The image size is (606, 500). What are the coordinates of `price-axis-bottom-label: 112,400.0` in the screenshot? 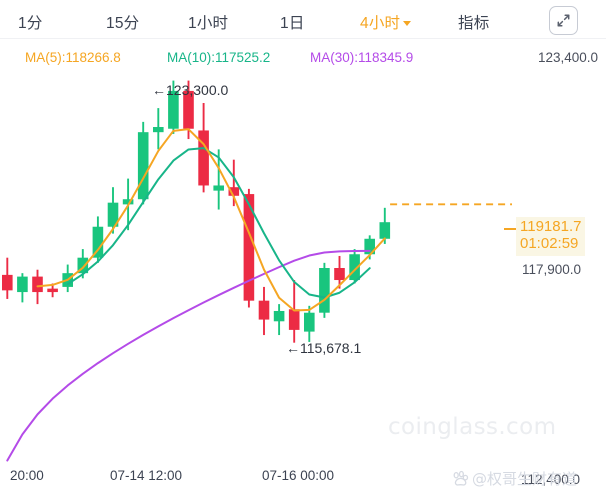 It's located at (551, 479).